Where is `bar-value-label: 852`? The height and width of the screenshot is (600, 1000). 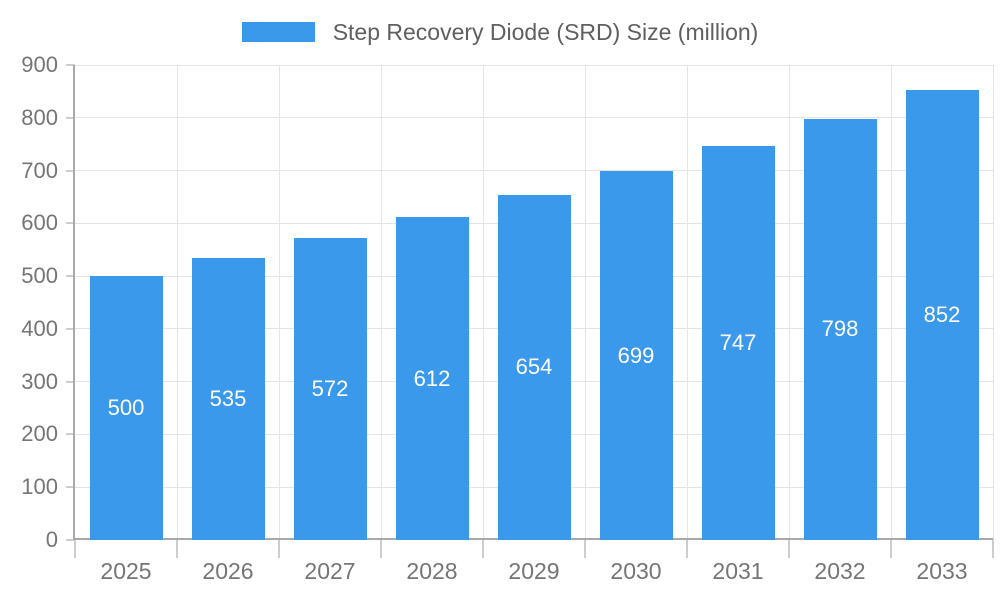
bar-value-label: 852 is located at coordinates (942, 315).